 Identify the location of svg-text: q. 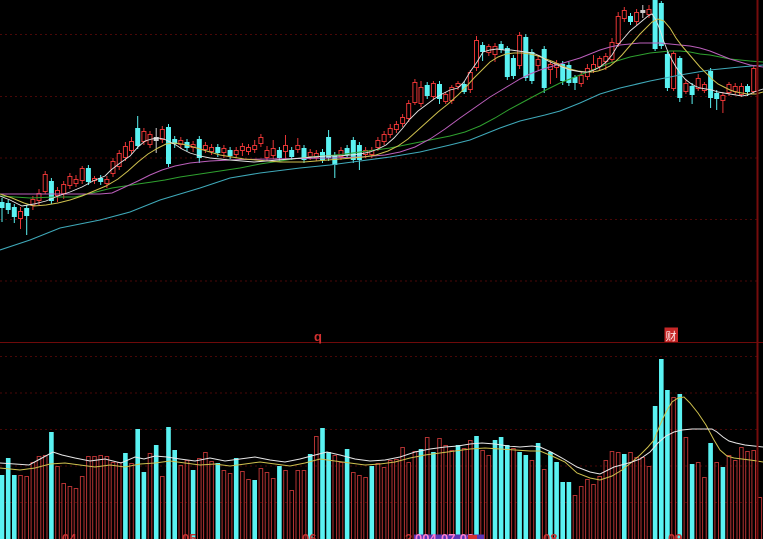
(318, 336).